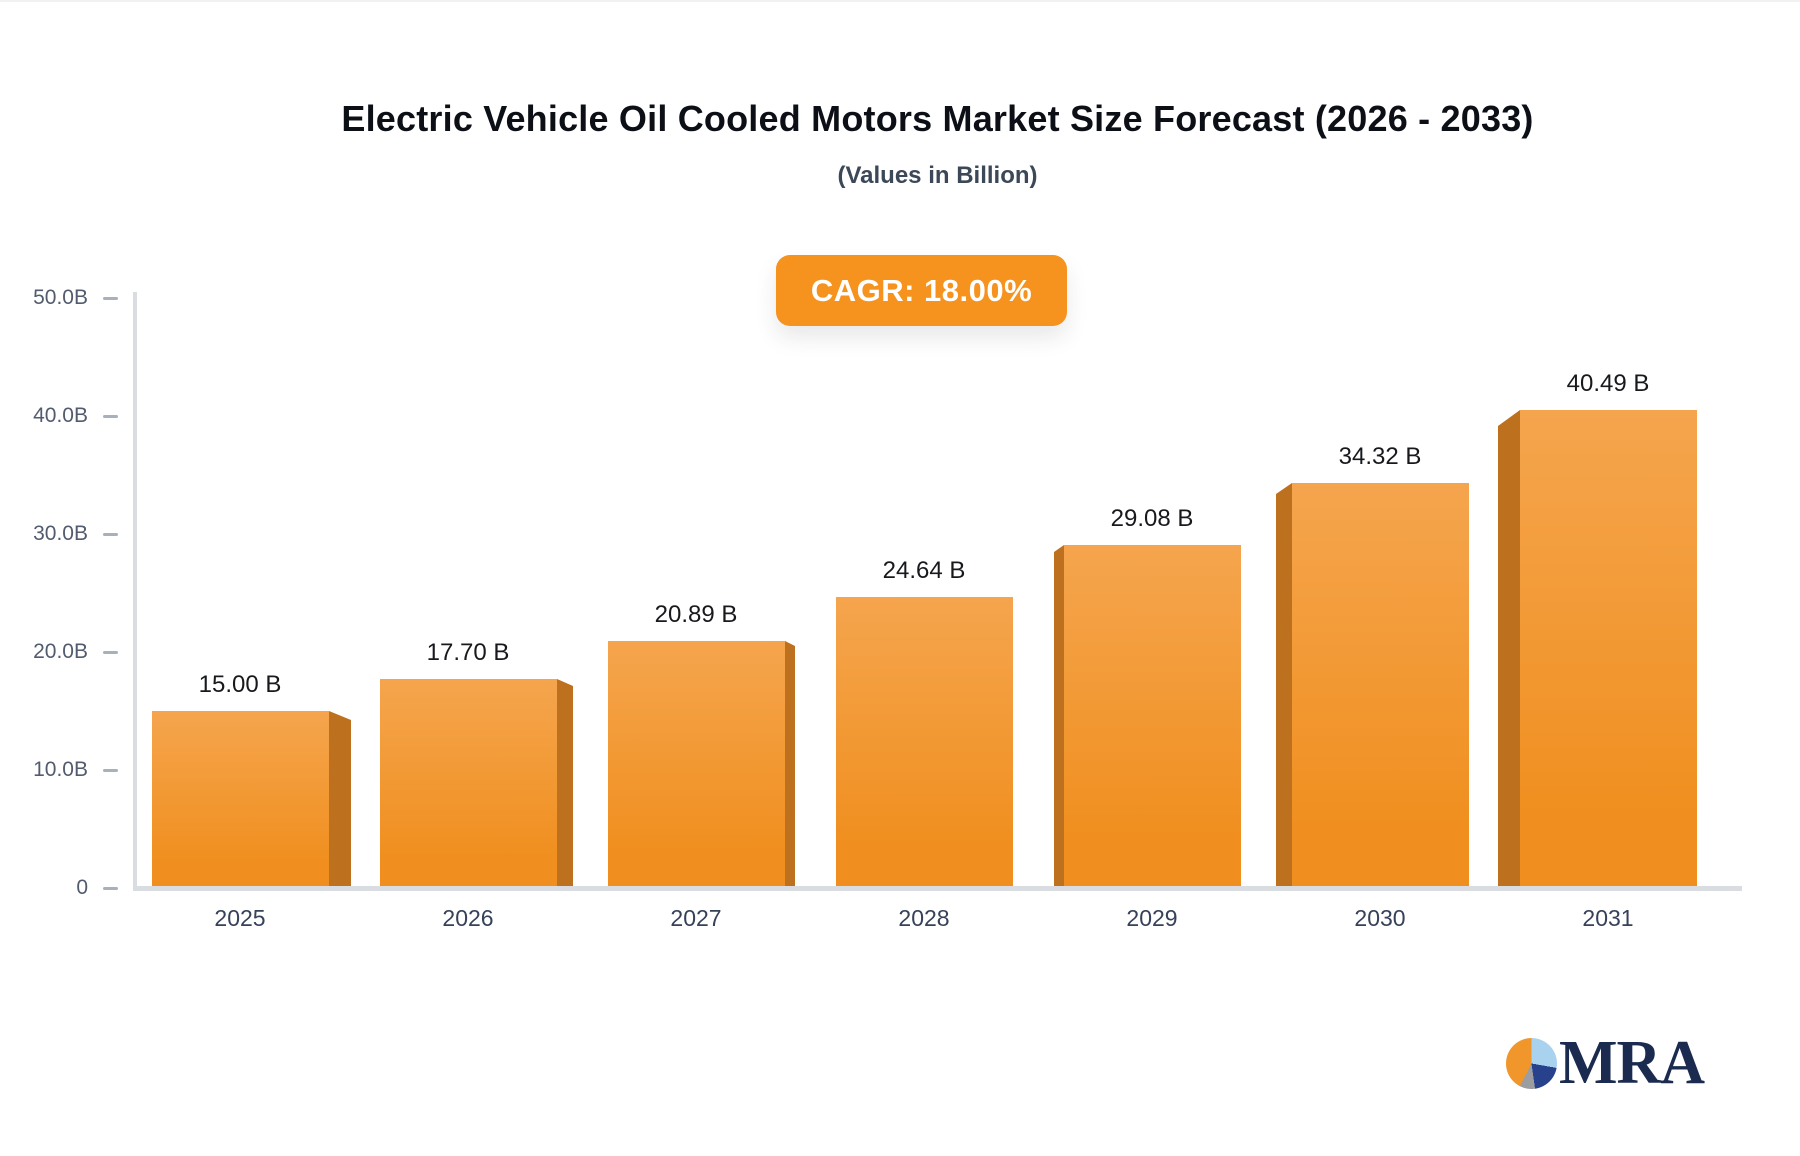 The height and width of the screenshot is (1156, 1800). What do you see at coordinates (60, 415) in the screenshot?
I see `y-axis-tick-label: 40.0B` at bounding box center [60, 415].